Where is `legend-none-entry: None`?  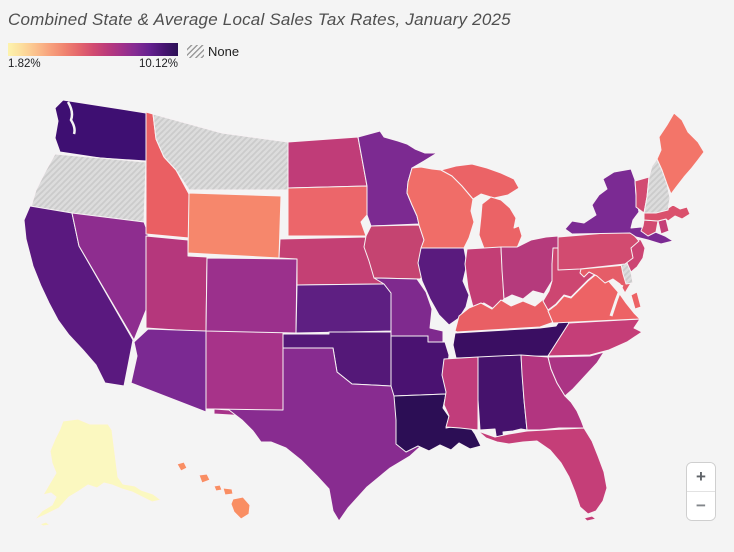
legend-none-entry: None is located at coordinates (213, 51).